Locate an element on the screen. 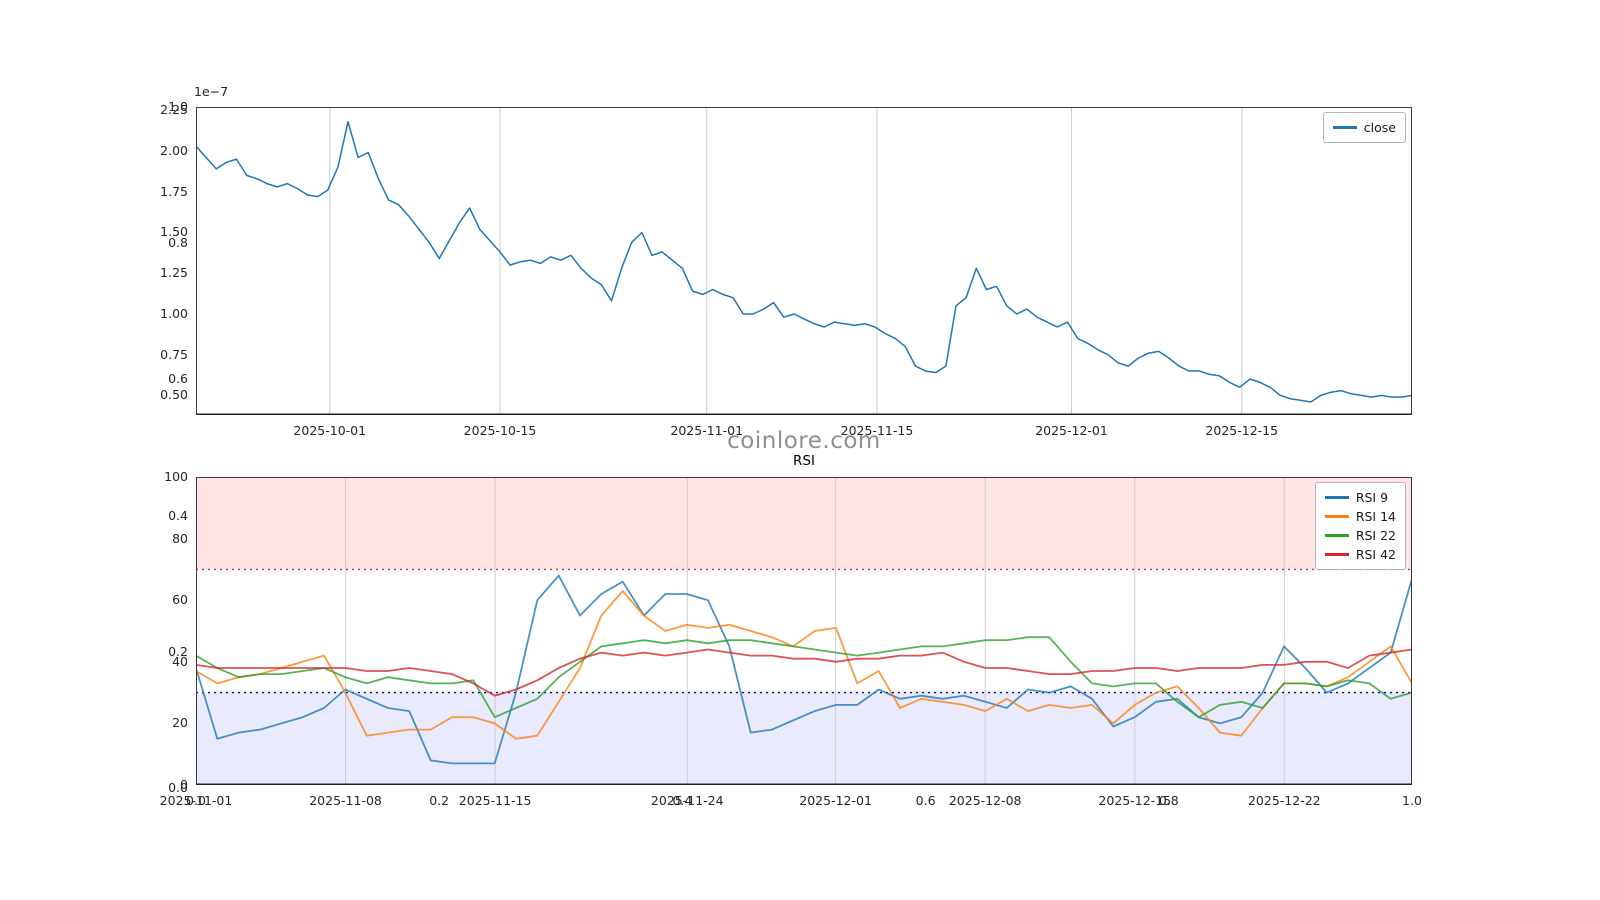 This screenshot has height=900, width=1600. legend-item-rsi9: RSI 9 is located at coordinates (1360, 497).